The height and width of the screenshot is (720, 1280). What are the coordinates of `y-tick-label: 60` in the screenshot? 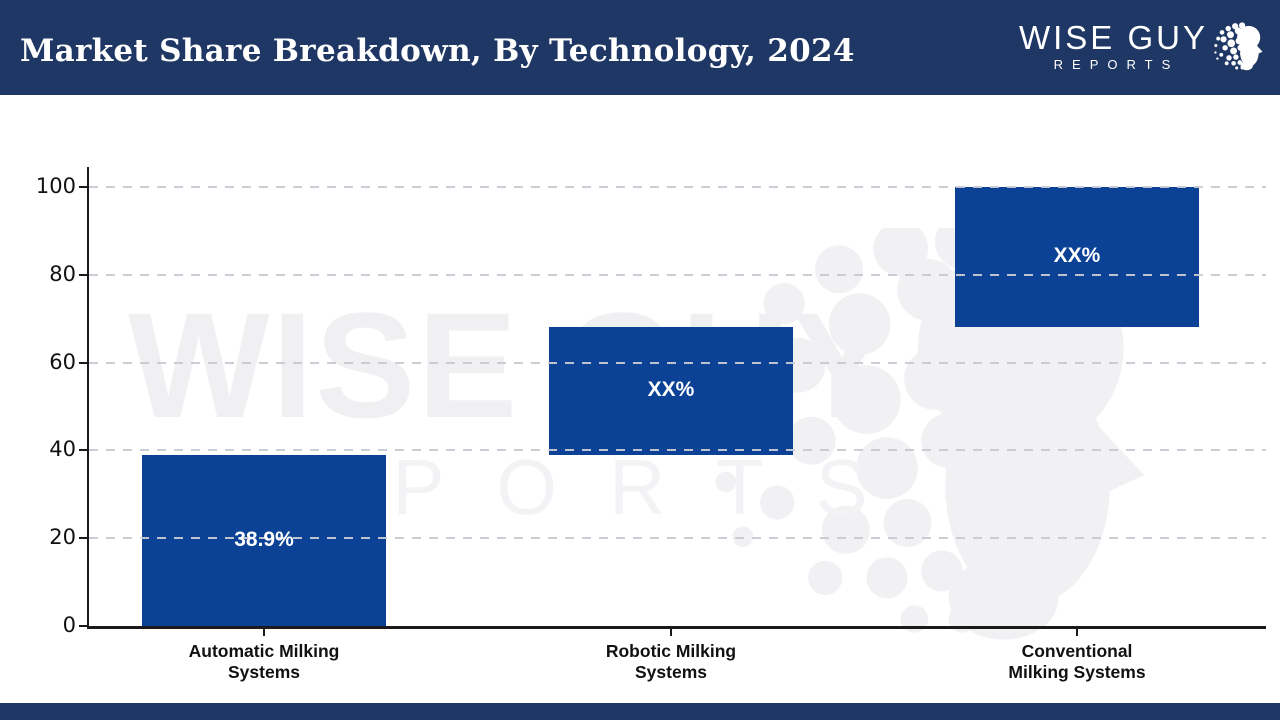 It's located at (62, 361).